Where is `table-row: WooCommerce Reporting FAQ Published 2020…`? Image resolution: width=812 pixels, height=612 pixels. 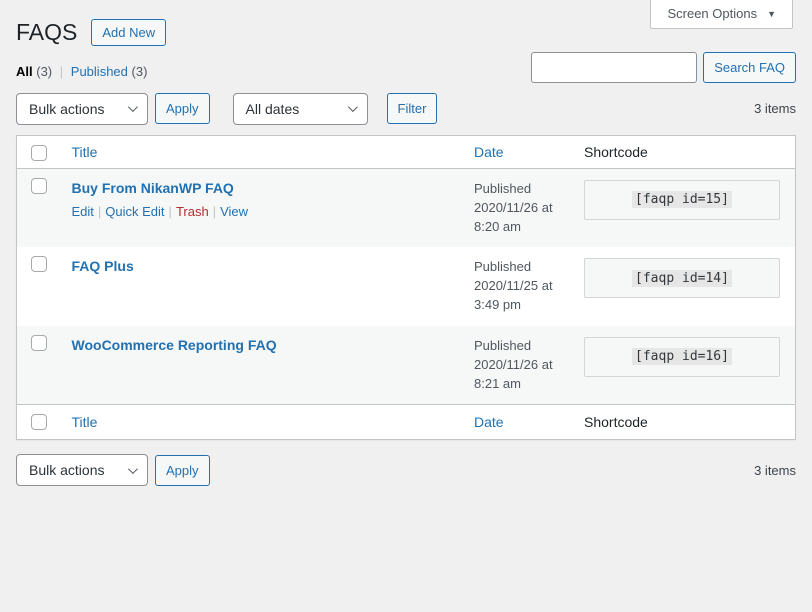 table-row: WooCommerce Reporting FAQ Published 2020… is located at coordinates (406, 365).